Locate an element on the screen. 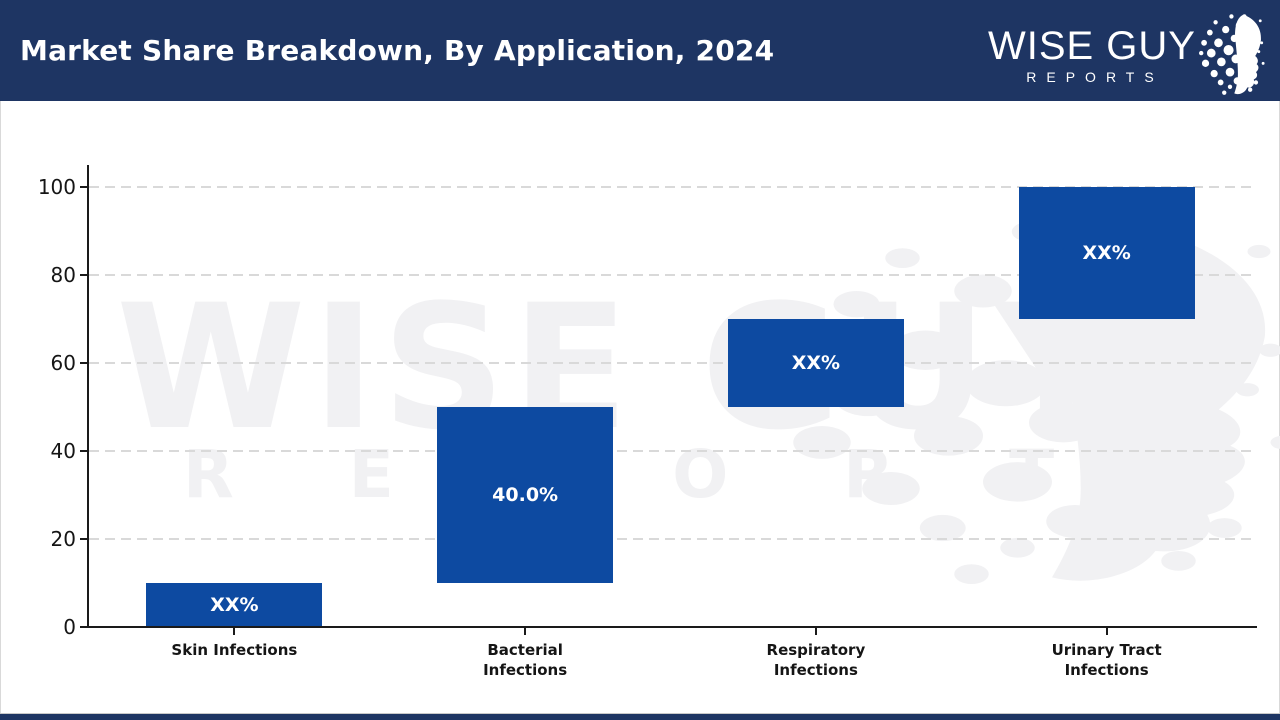 This screenshot has width=1280, height=720. y-axis-line is located at coordinates (88, 396).